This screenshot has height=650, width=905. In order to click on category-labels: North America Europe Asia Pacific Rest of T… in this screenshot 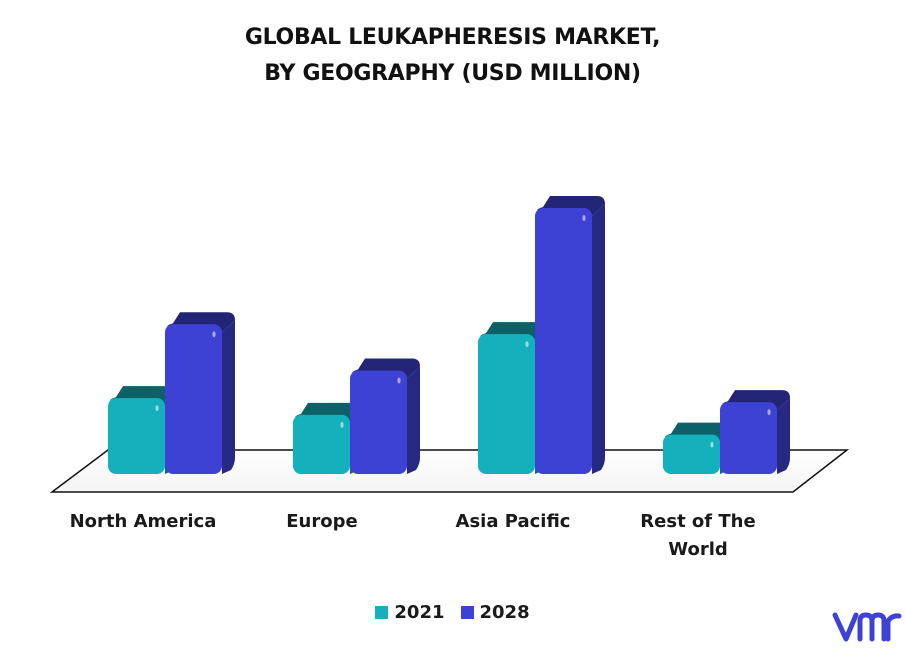, I will do `click(413, 535)`.